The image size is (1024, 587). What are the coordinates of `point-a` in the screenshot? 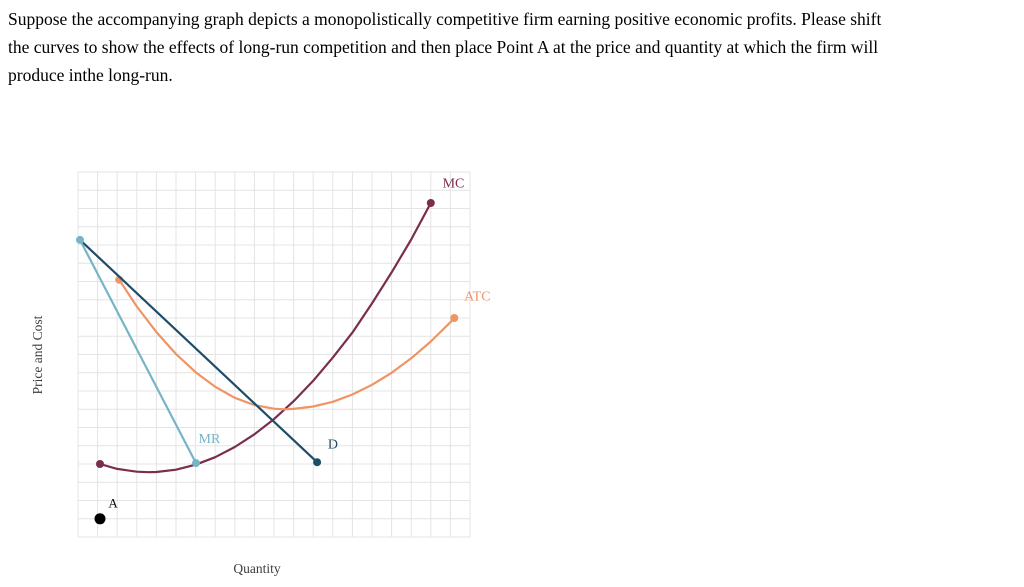 It's located at (100, 519).